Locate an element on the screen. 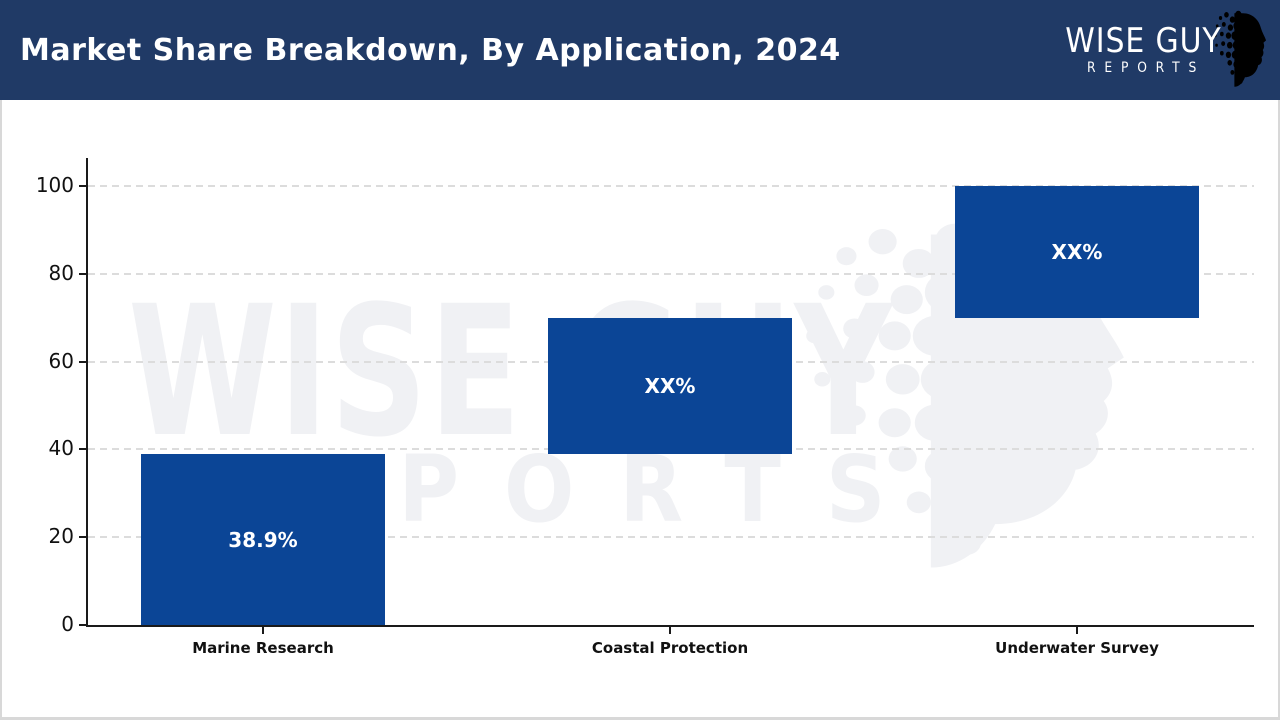  y-tick-label: 80 is located at coordinates (61, 272).